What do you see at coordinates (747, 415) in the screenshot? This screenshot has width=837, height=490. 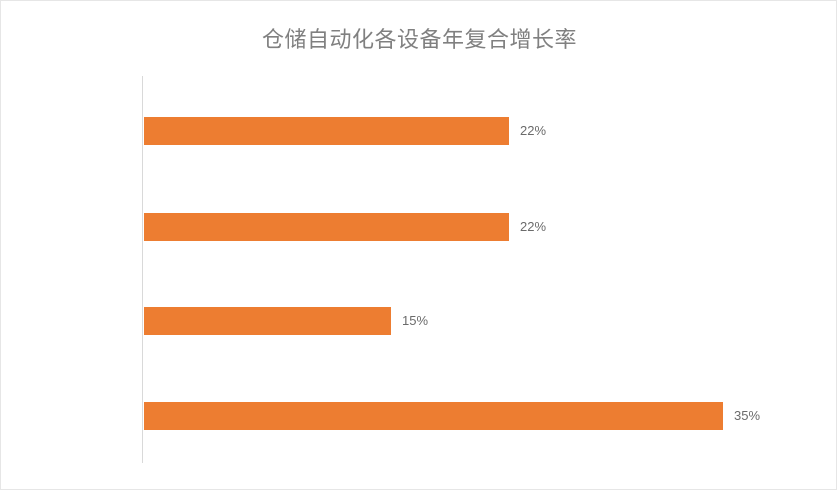 I see `bar-value-label: 35%` at bounding box center [747, 415].